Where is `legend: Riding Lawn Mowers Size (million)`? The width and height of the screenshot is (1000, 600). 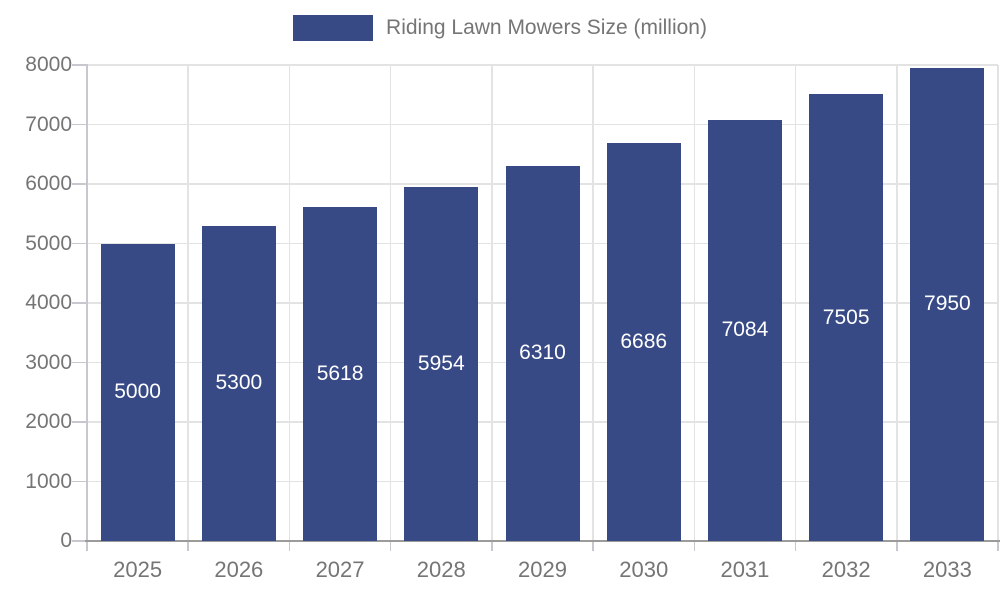
legend: Riding Lawn Mowers Size (million) is located at coordinates (500, 28).